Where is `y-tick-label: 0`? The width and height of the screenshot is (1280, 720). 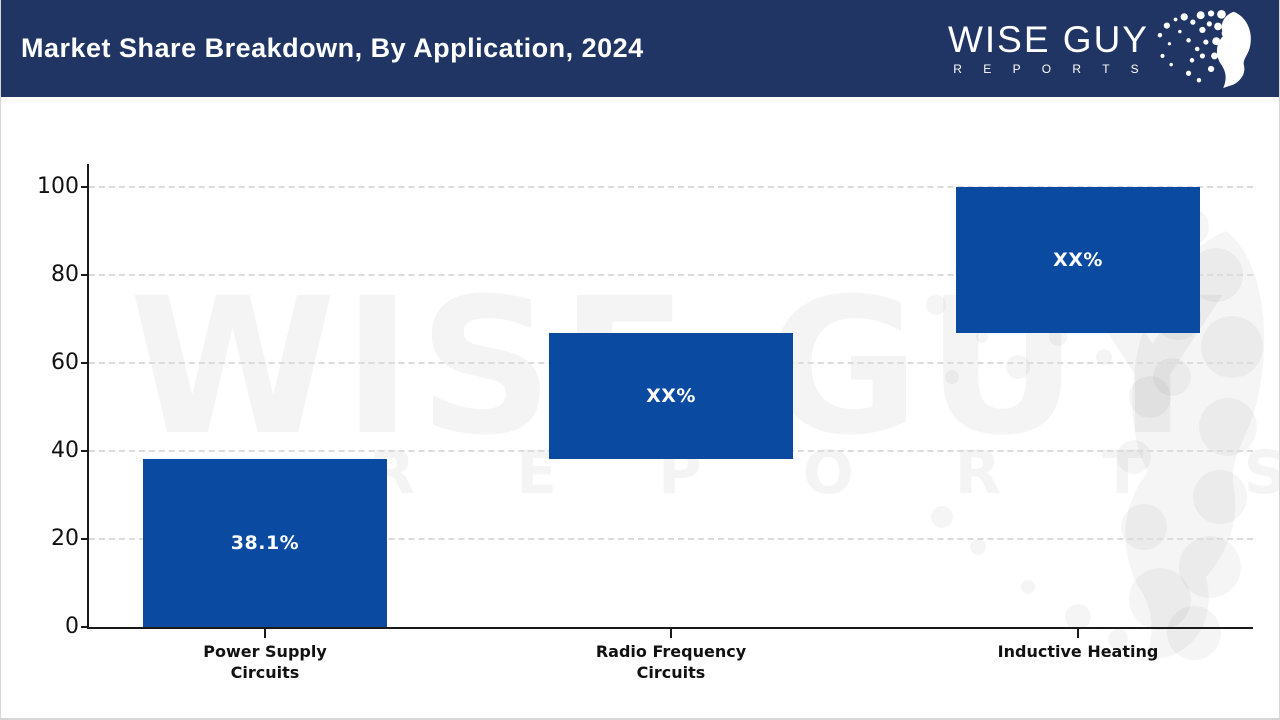 y-tick-label: 0 is located at coordinates (72, 626).